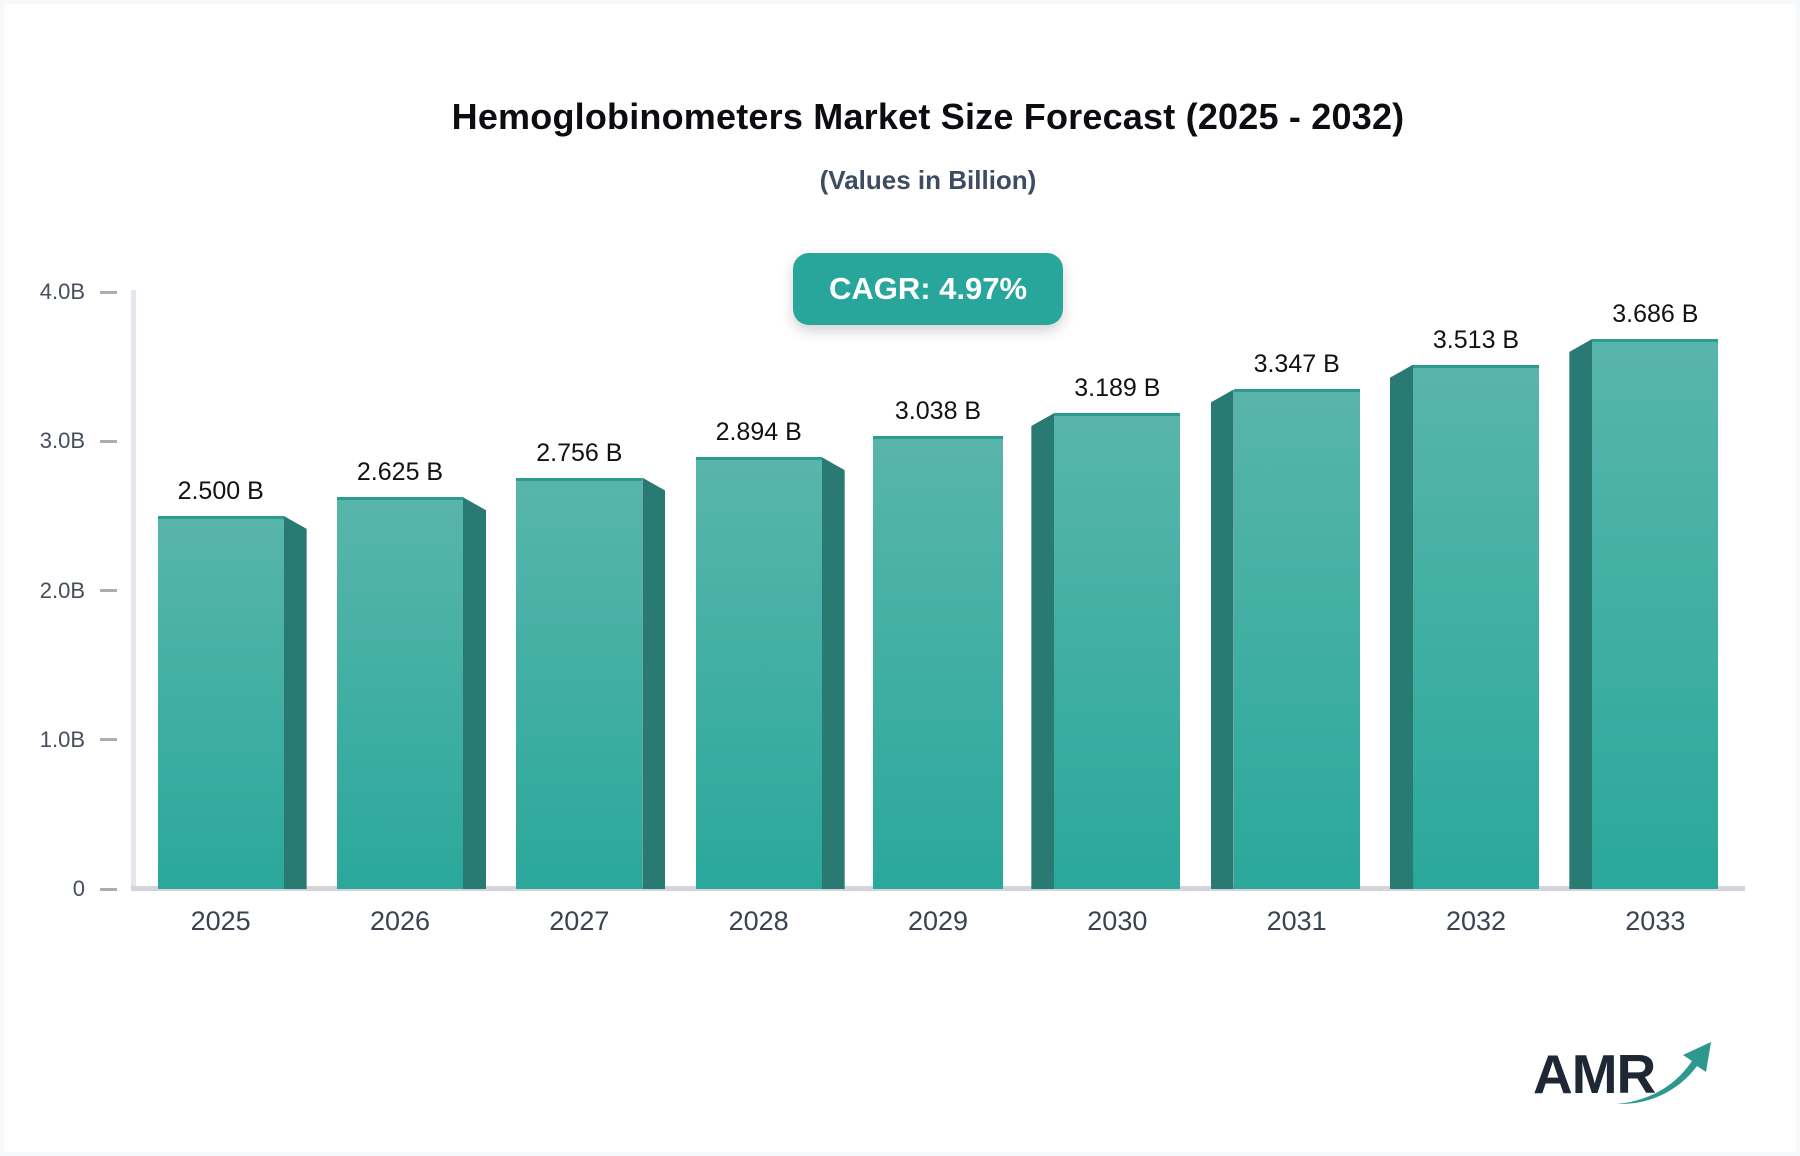 The image size is (1800, 1156). I want to click on bar-value-label: 2.500 B, so click(220, 490).